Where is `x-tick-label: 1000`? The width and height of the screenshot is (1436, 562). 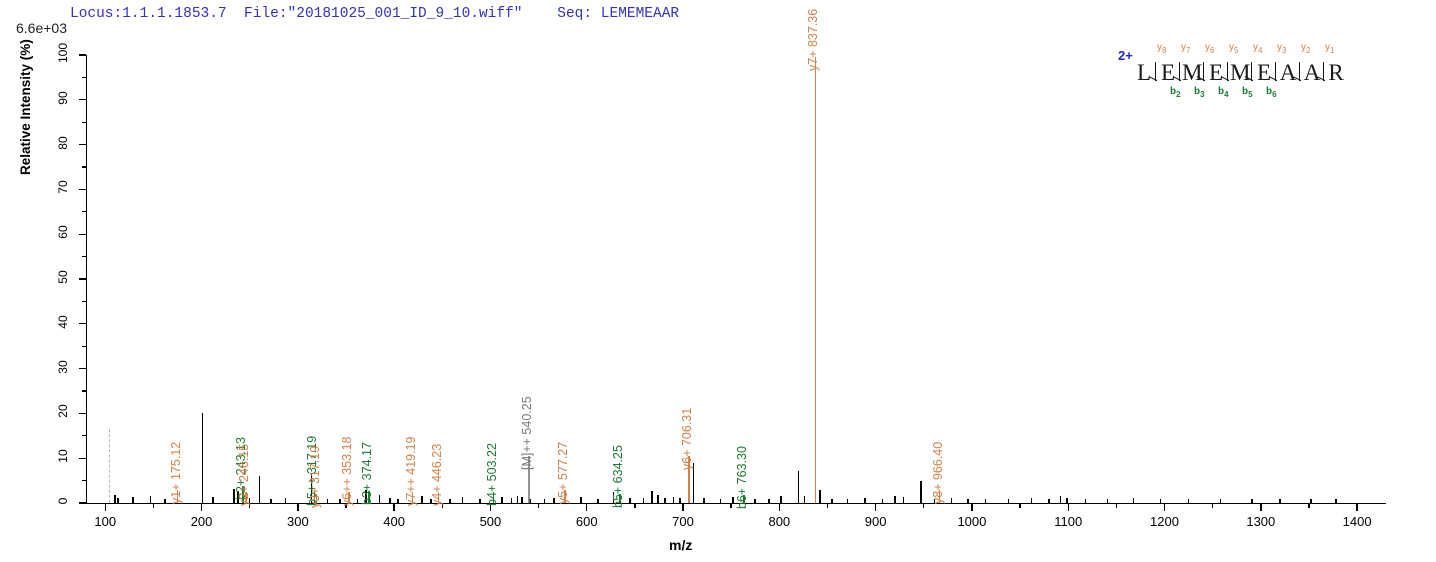
x-tick-label: 1000 is located at coordinates (972, 521).